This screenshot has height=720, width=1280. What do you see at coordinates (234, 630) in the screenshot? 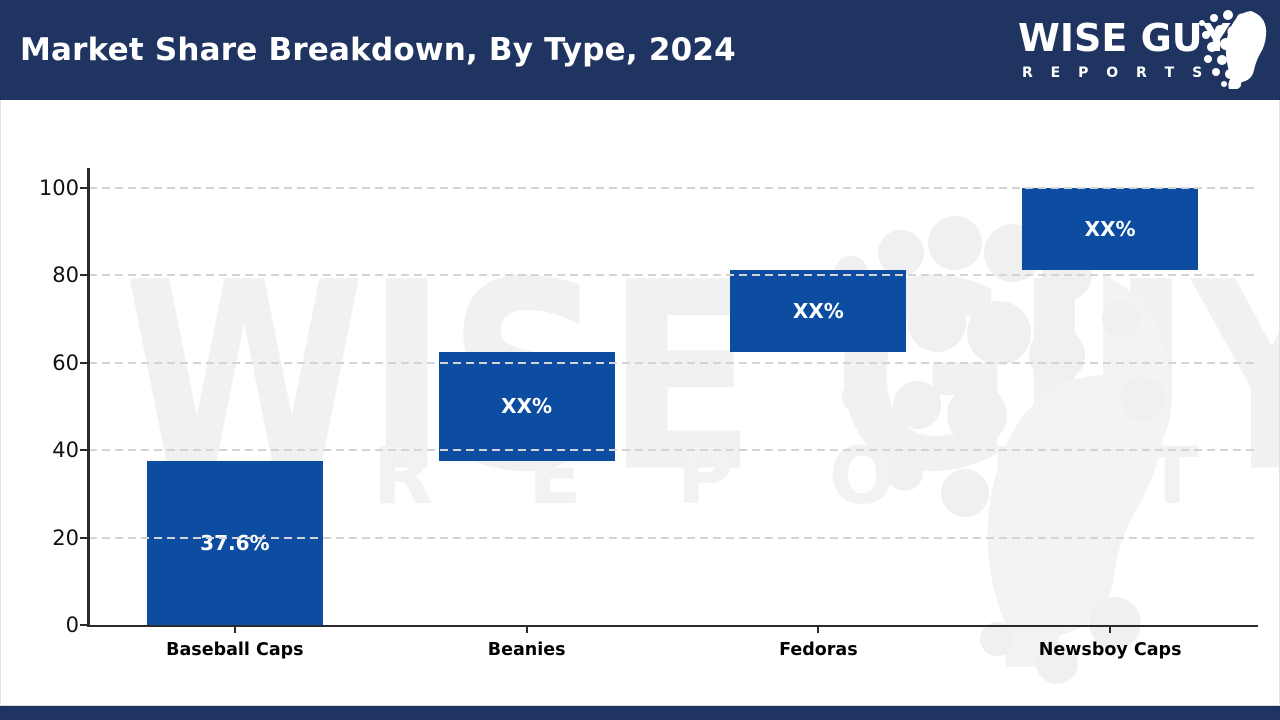
I see `x-tick-baseball-caps` at bounding box center [234, 630].